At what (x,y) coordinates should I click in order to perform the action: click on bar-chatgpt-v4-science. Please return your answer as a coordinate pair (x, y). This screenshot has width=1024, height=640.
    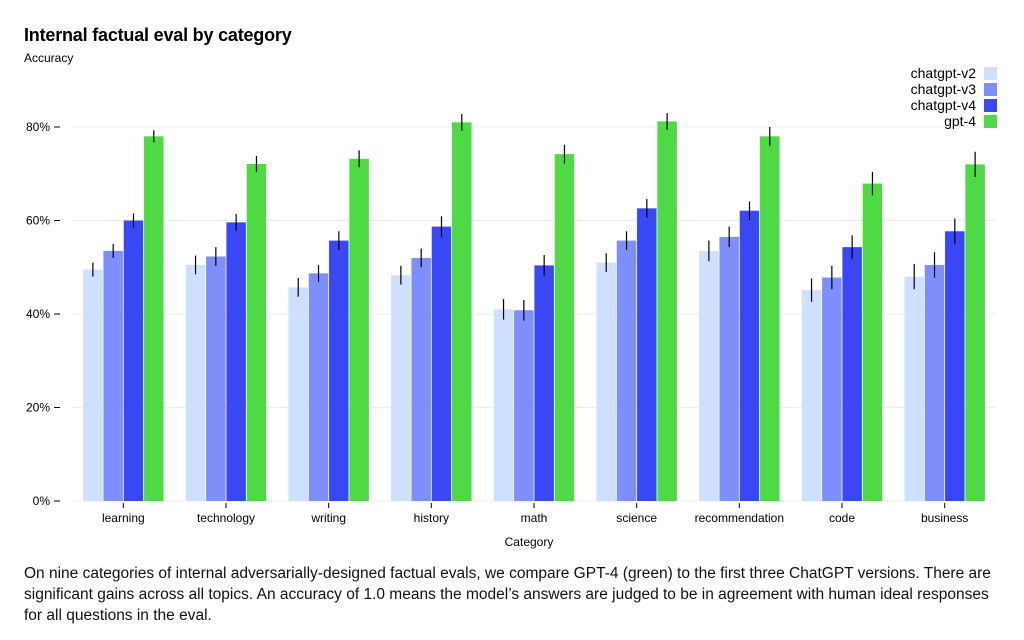
    Looking at the image, I should click on (647, 354).